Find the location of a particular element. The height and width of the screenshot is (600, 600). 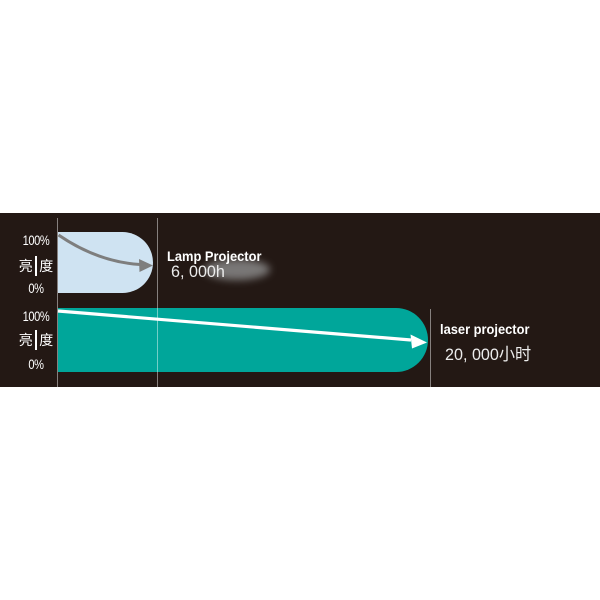

laser-lifetime-label: 20, 000小时 is located at coordinates (488, 354).